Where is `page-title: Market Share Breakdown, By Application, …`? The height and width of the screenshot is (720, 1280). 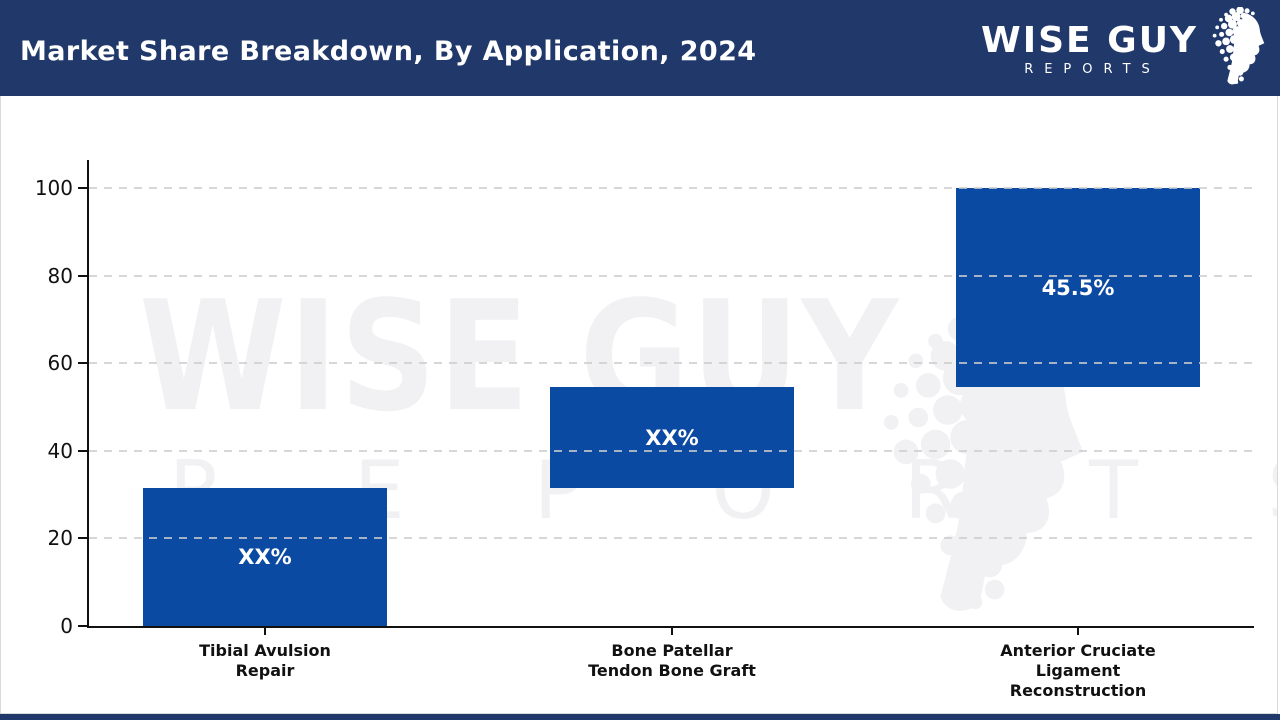 page-title: Market Share Breakdown, By Application, … is located at coordinates (388, 51).